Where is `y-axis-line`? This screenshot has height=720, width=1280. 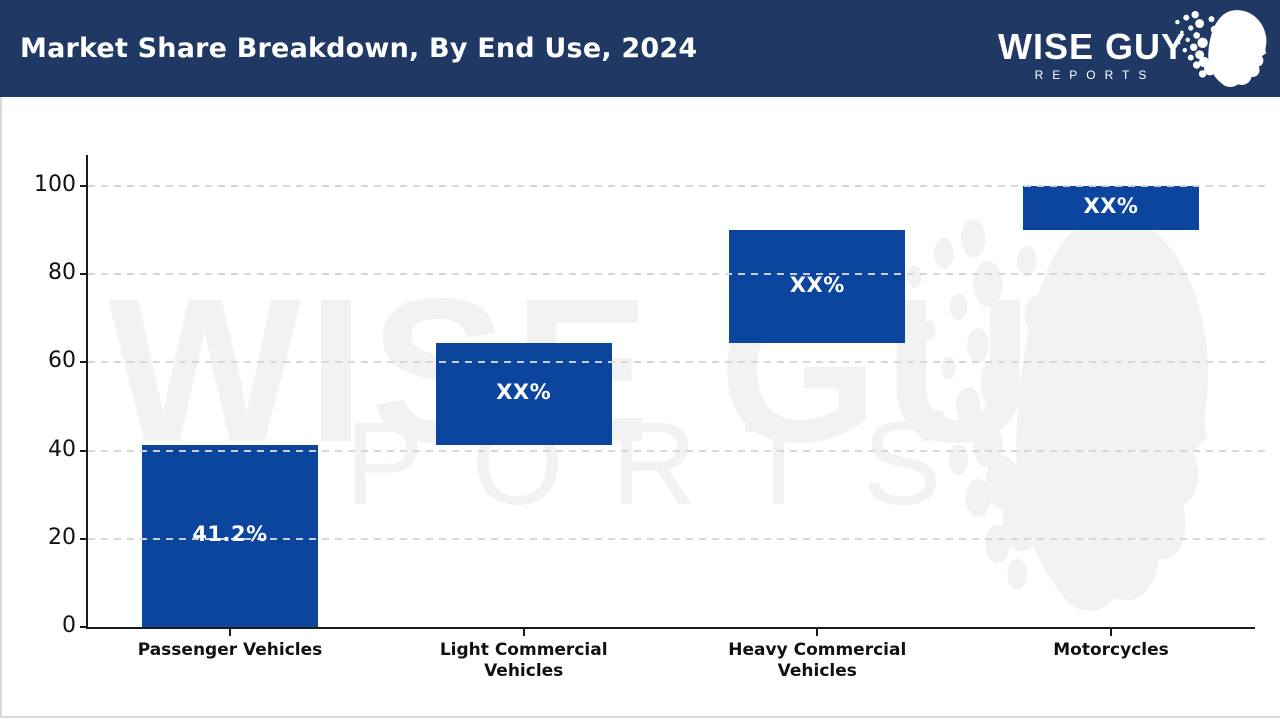
y-axis-line is located at coordinates (87, 392).